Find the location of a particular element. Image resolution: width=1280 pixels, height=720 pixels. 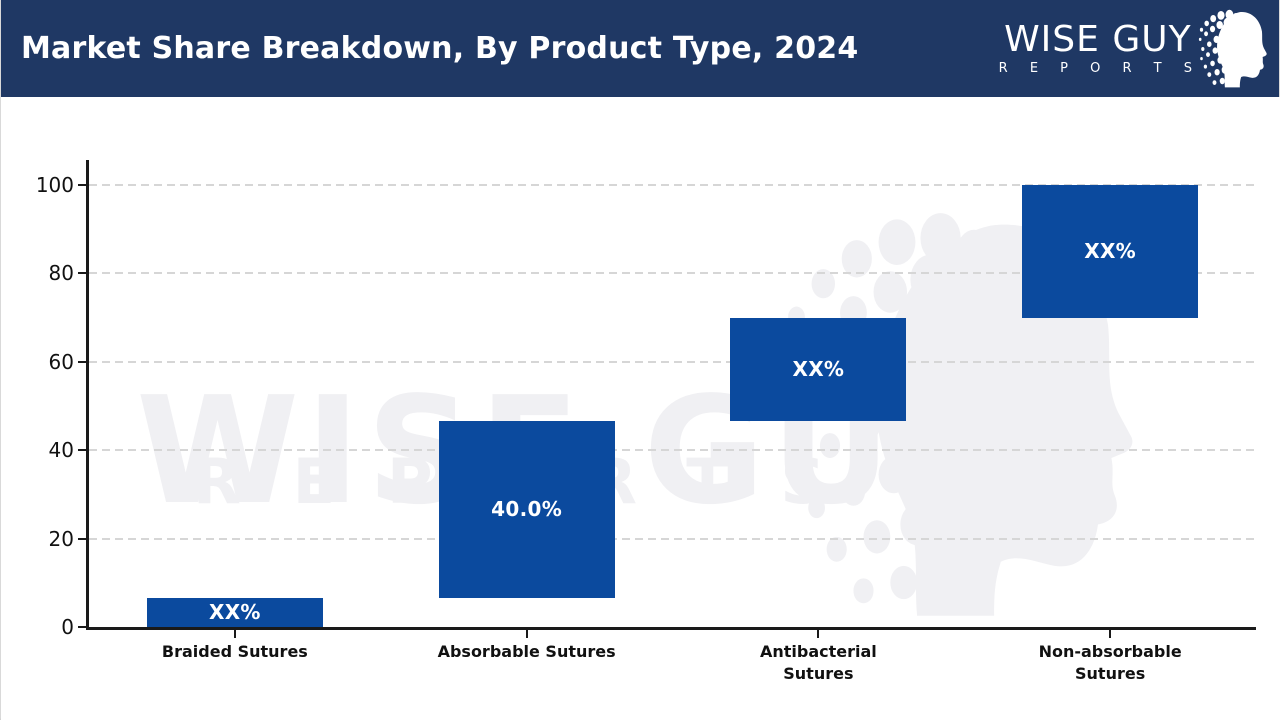

x-category-label-antibacterial-sutures: Antibacterial Sutures is located at coordinates (818, 662).